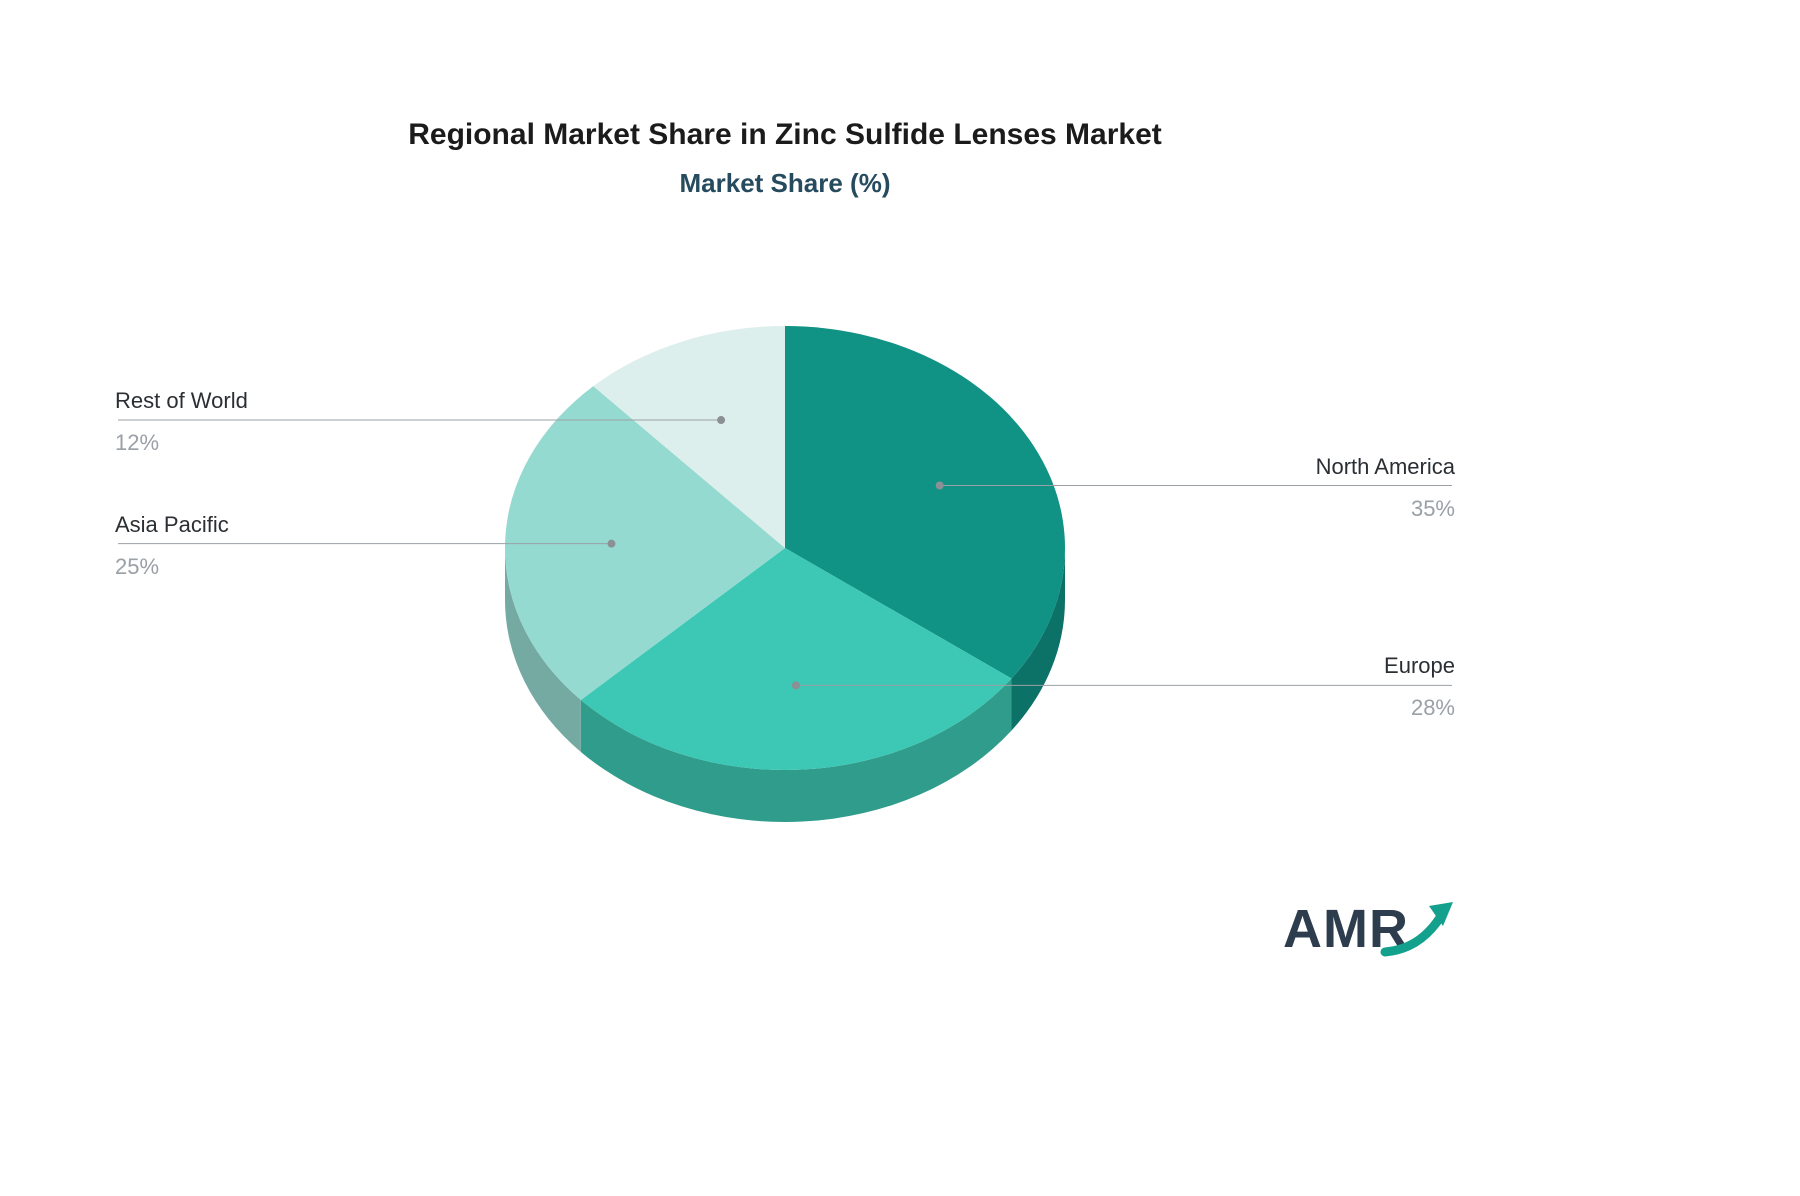 The height and width of the screenshot is (1196, 1800). What do you see at coordinates (1275, 687) in the screenshot?
I see `label-europe: Europe 28%` at bounding box center [1275, 687].